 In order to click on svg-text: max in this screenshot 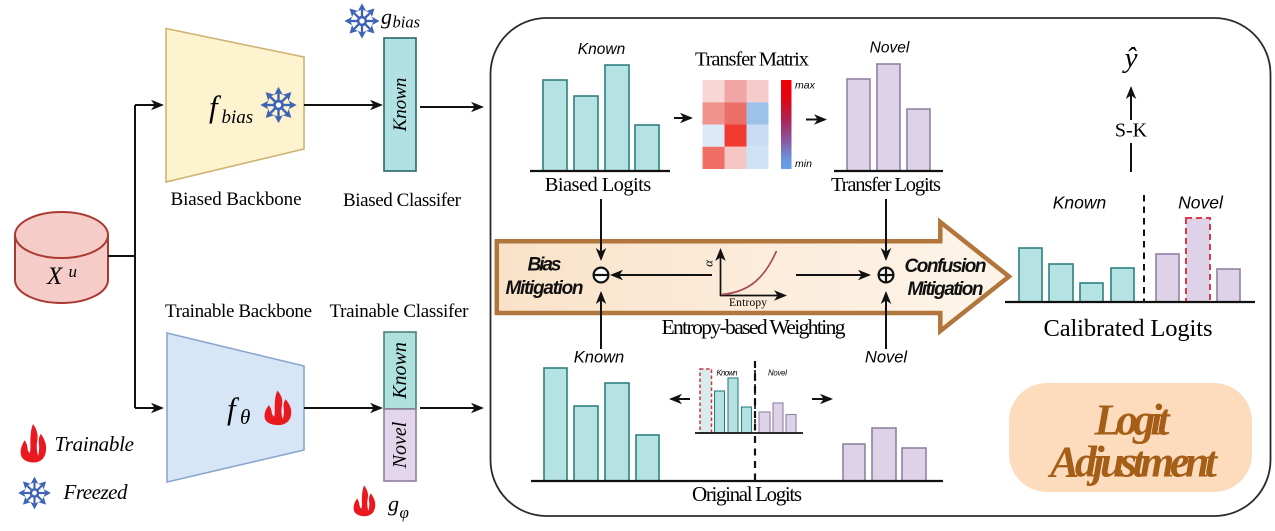, I will do `click(805, 86)`.